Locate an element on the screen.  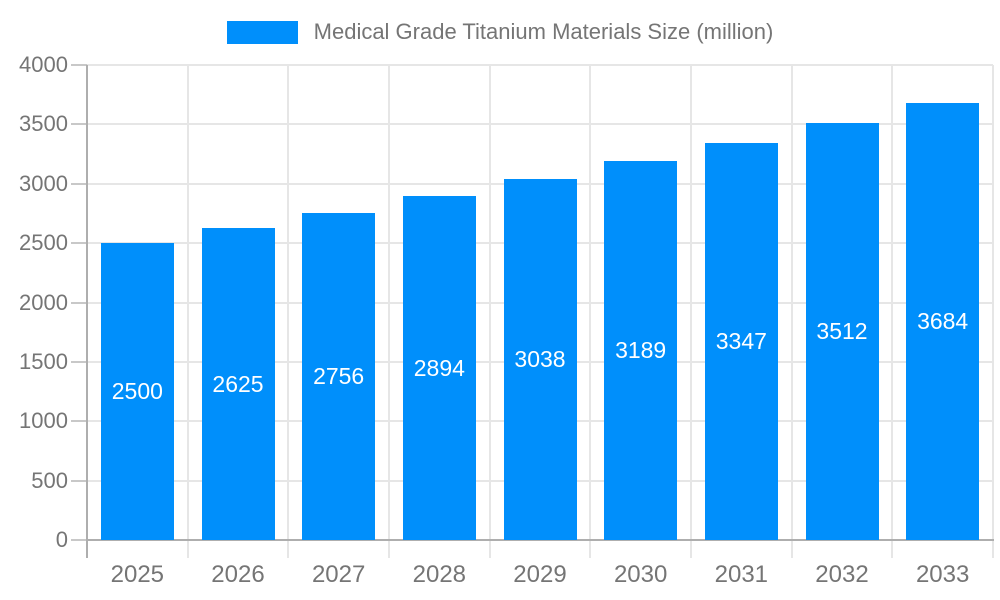
bar: 3347 is located at coordinates (741, 341).